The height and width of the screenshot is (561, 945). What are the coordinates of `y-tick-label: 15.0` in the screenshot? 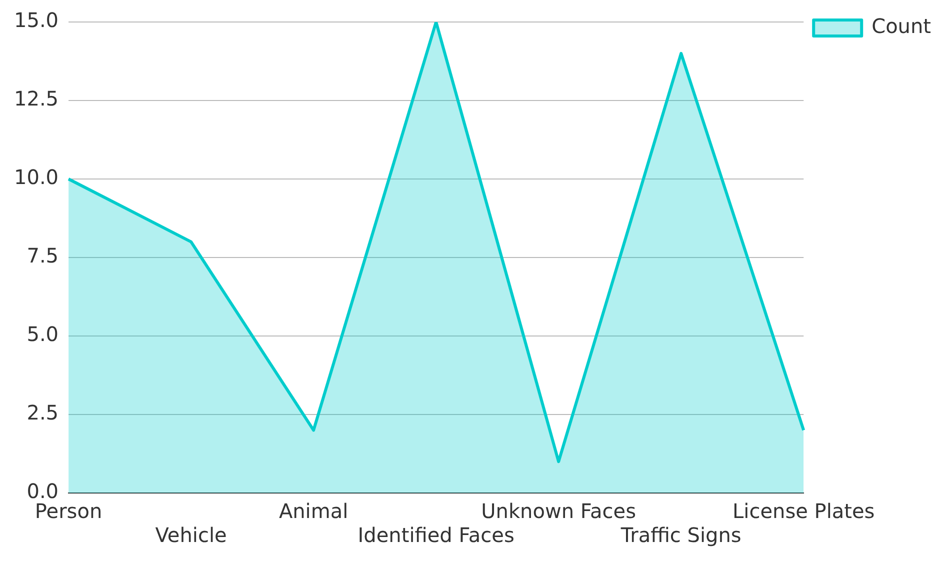 It's located at (36, 20).